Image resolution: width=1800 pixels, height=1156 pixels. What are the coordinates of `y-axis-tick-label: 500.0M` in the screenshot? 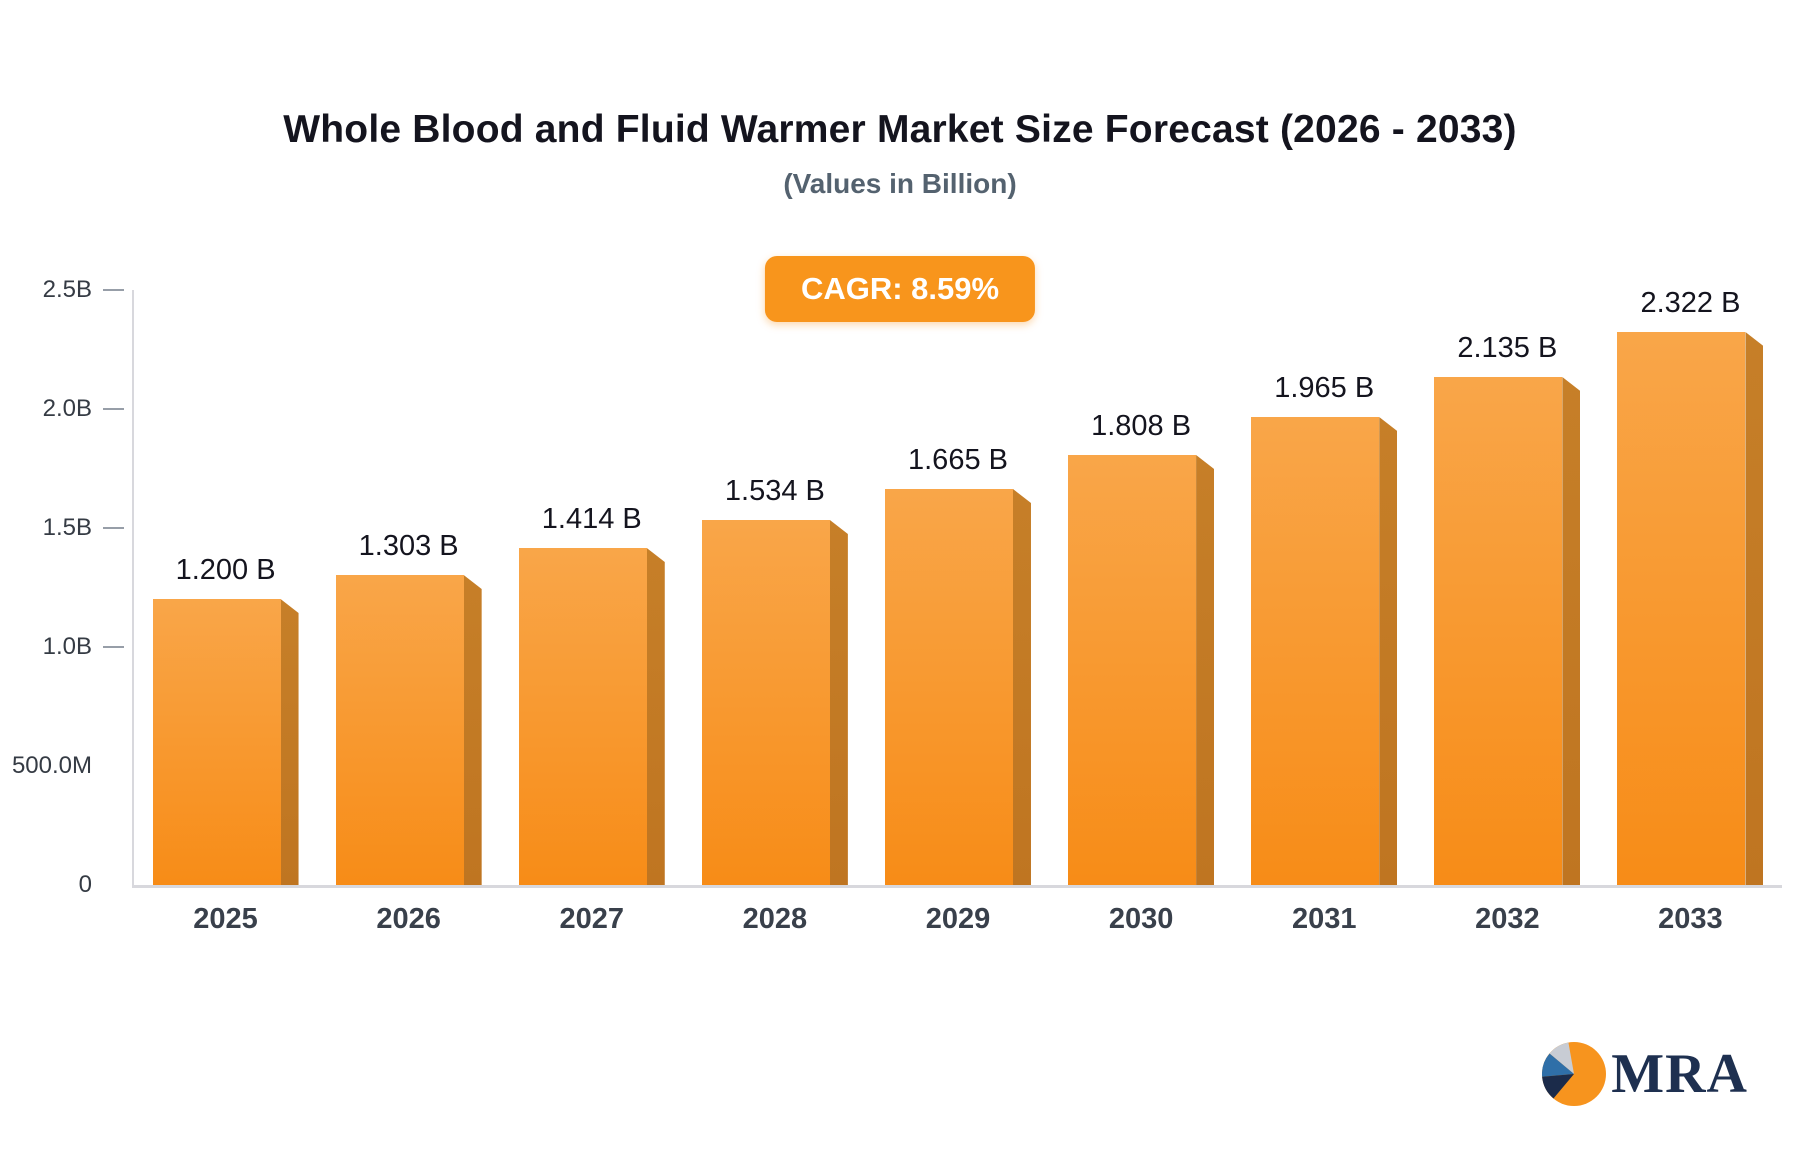 It's located at (51, 765).